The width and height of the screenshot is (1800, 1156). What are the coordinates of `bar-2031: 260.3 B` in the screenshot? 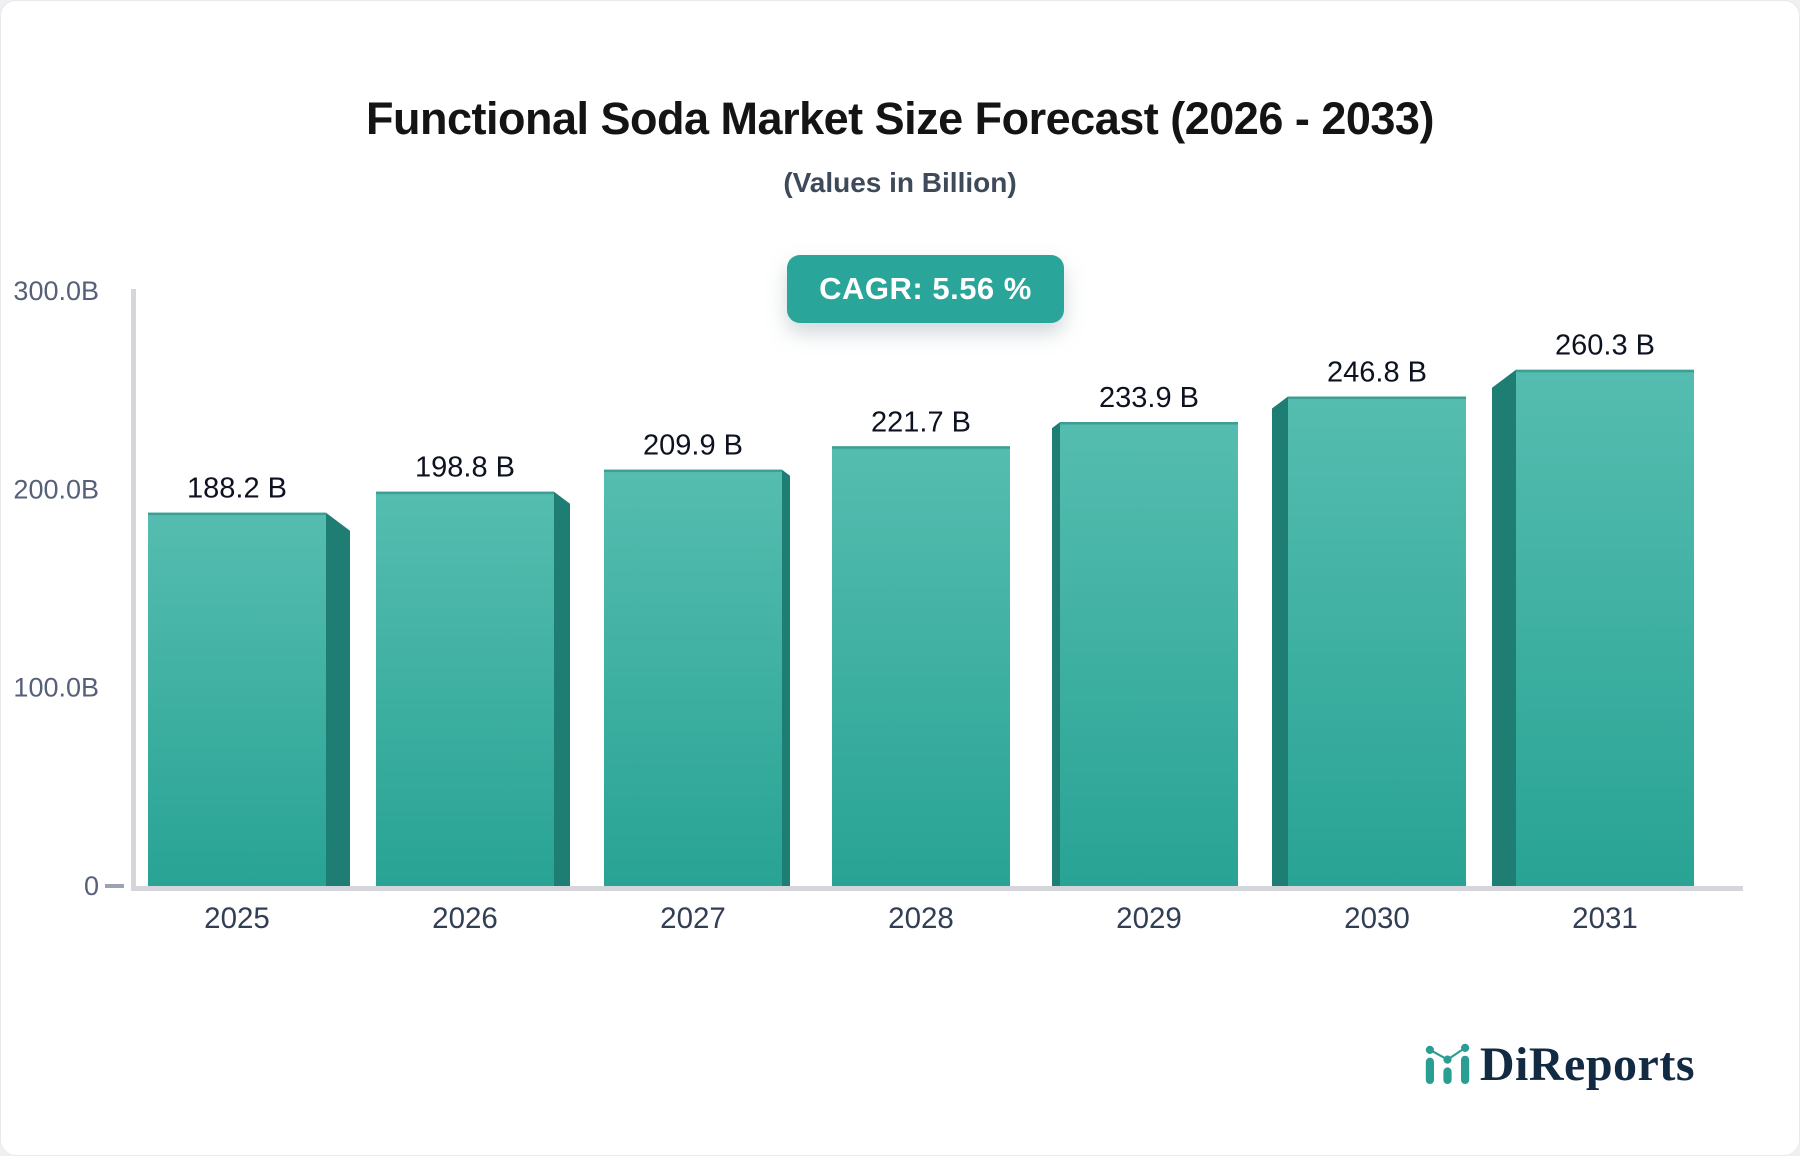 It's located at (1593, 608).